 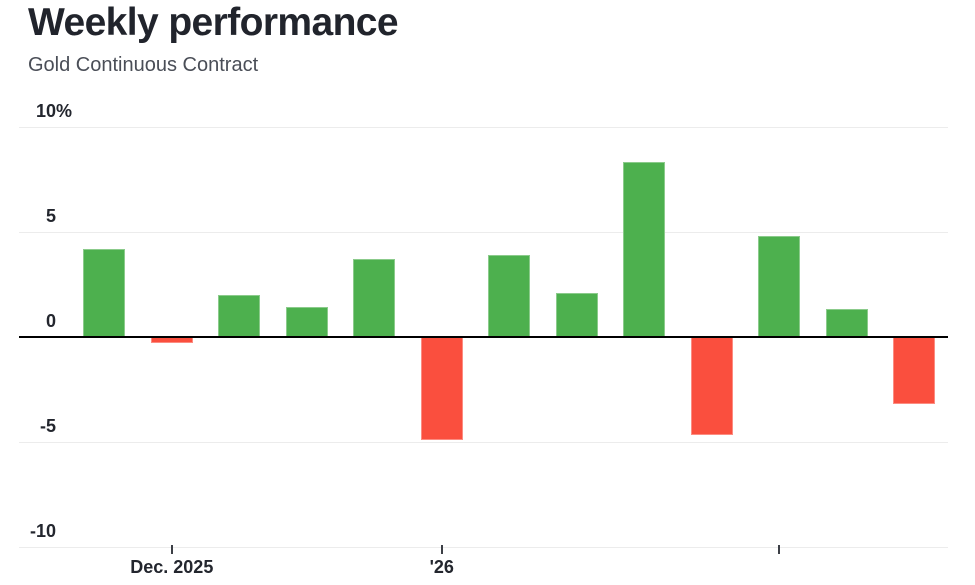 I want to click on chart-subtitle: Gold Continuous Contract, so click(x=143, y=65).